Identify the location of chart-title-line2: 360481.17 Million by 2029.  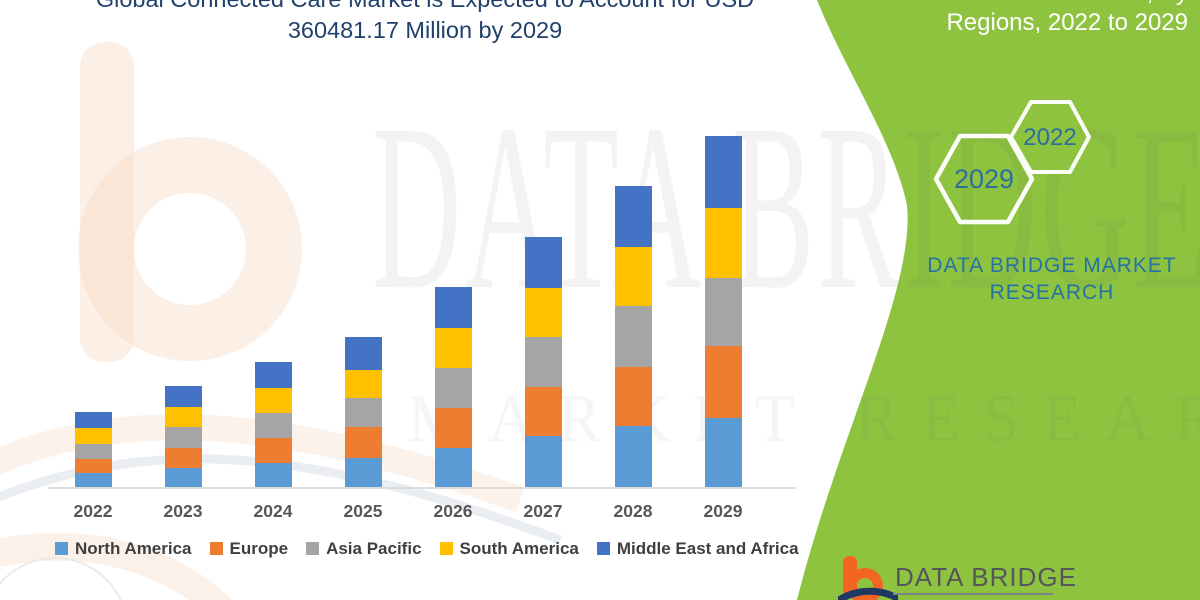
(425, 30).